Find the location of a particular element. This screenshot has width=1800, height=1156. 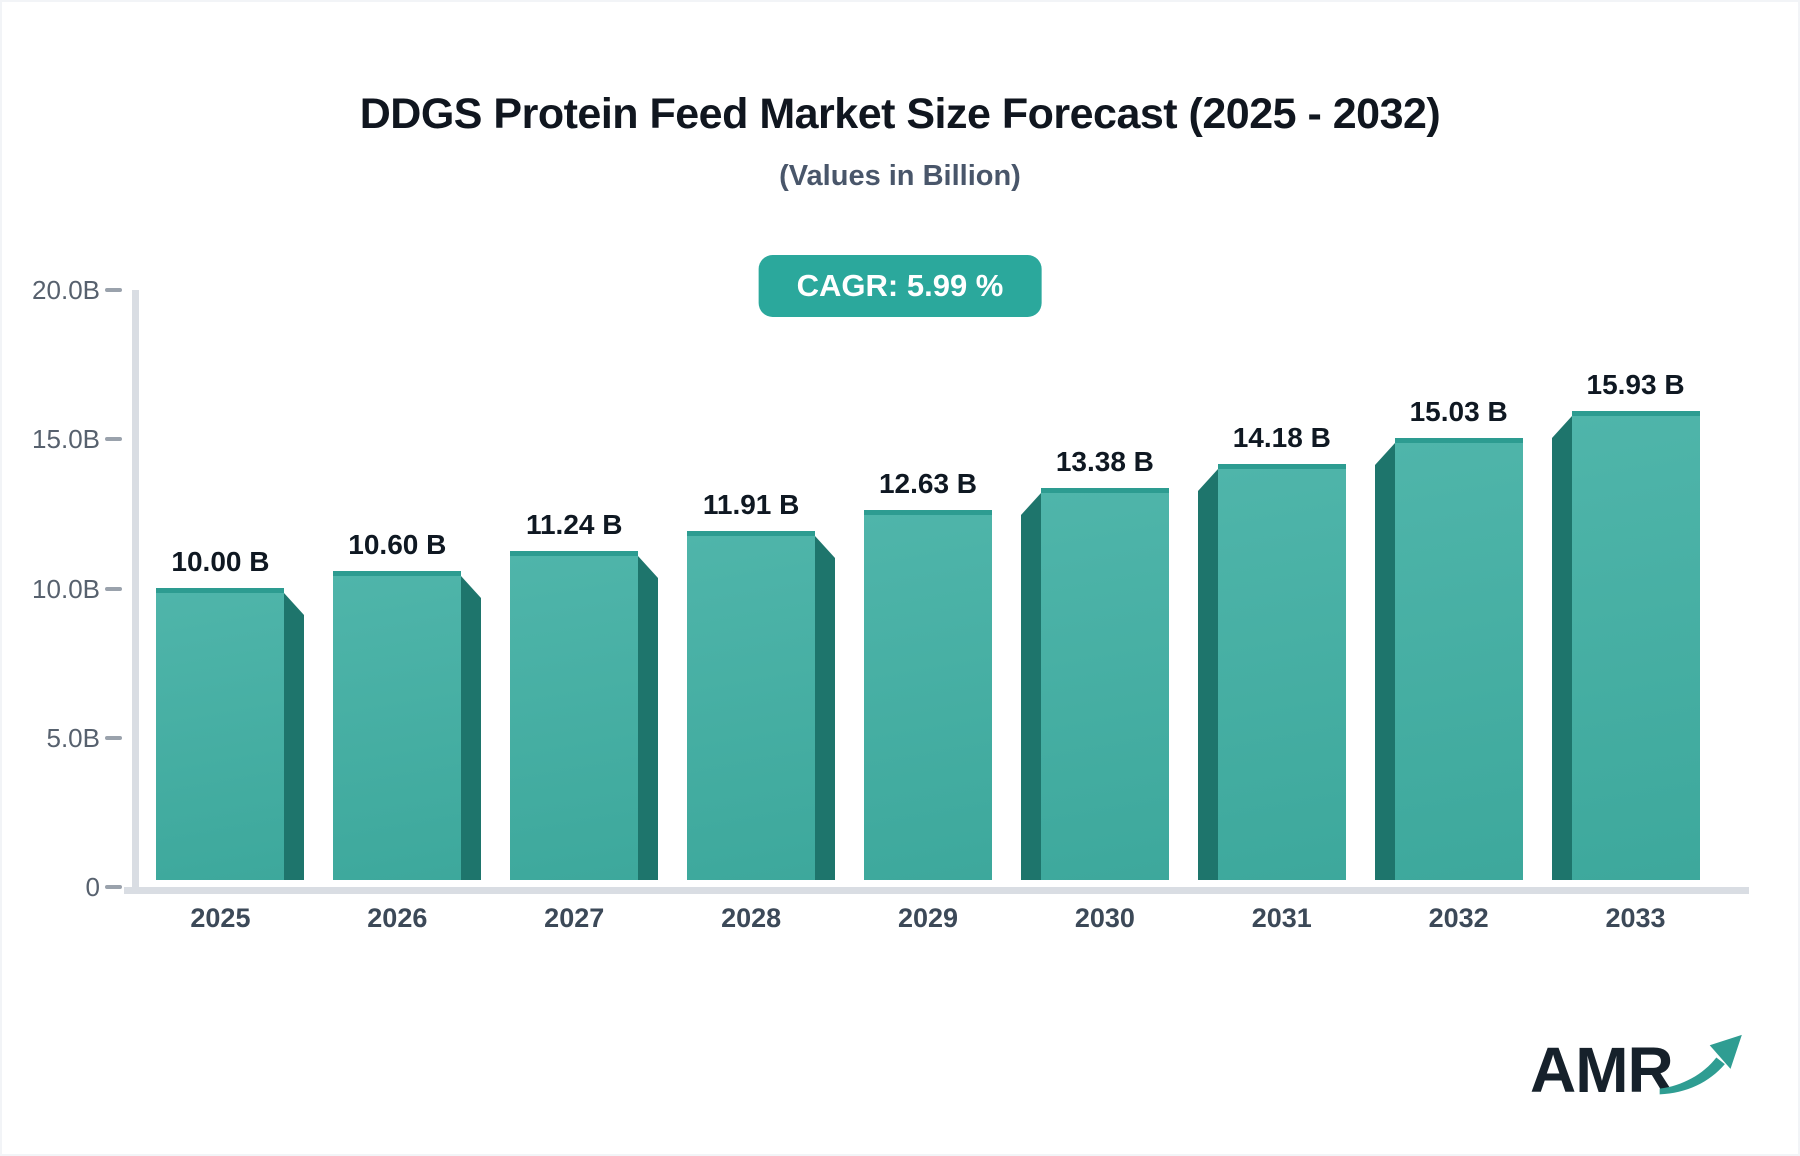

x-tick-label-2026: 2026 is located at coordinates (397, 918).